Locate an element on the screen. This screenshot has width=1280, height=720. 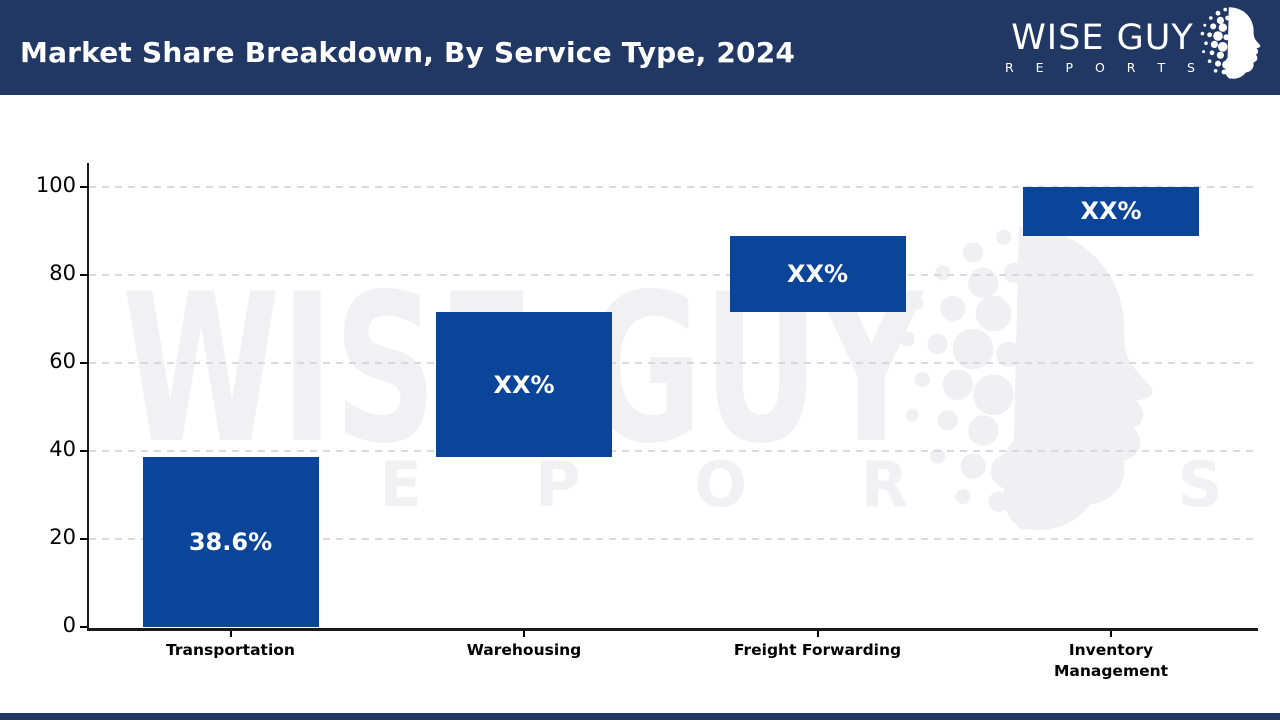
y-axis-tick-label: 80 is located at coordinates (62, 273).